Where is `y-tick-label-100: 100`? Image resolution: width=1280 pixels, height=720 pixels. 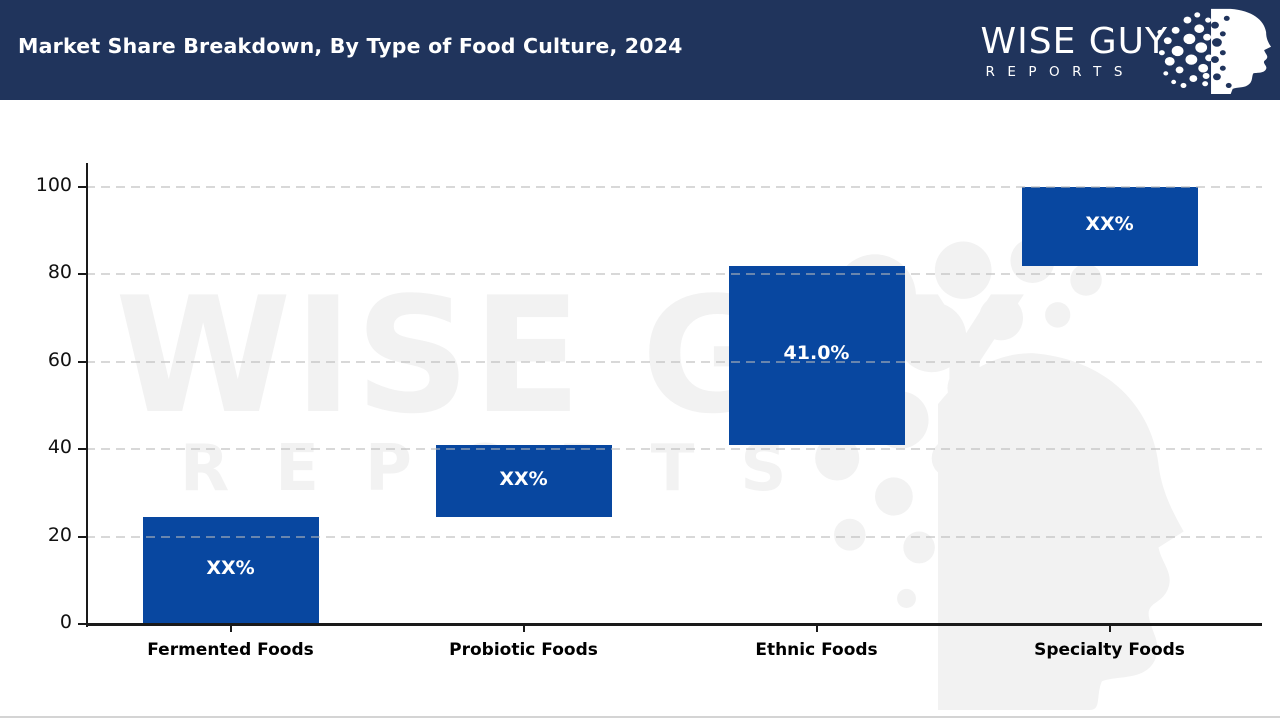 y-tick-label-100: 100 is located at coordinates (53, 185).